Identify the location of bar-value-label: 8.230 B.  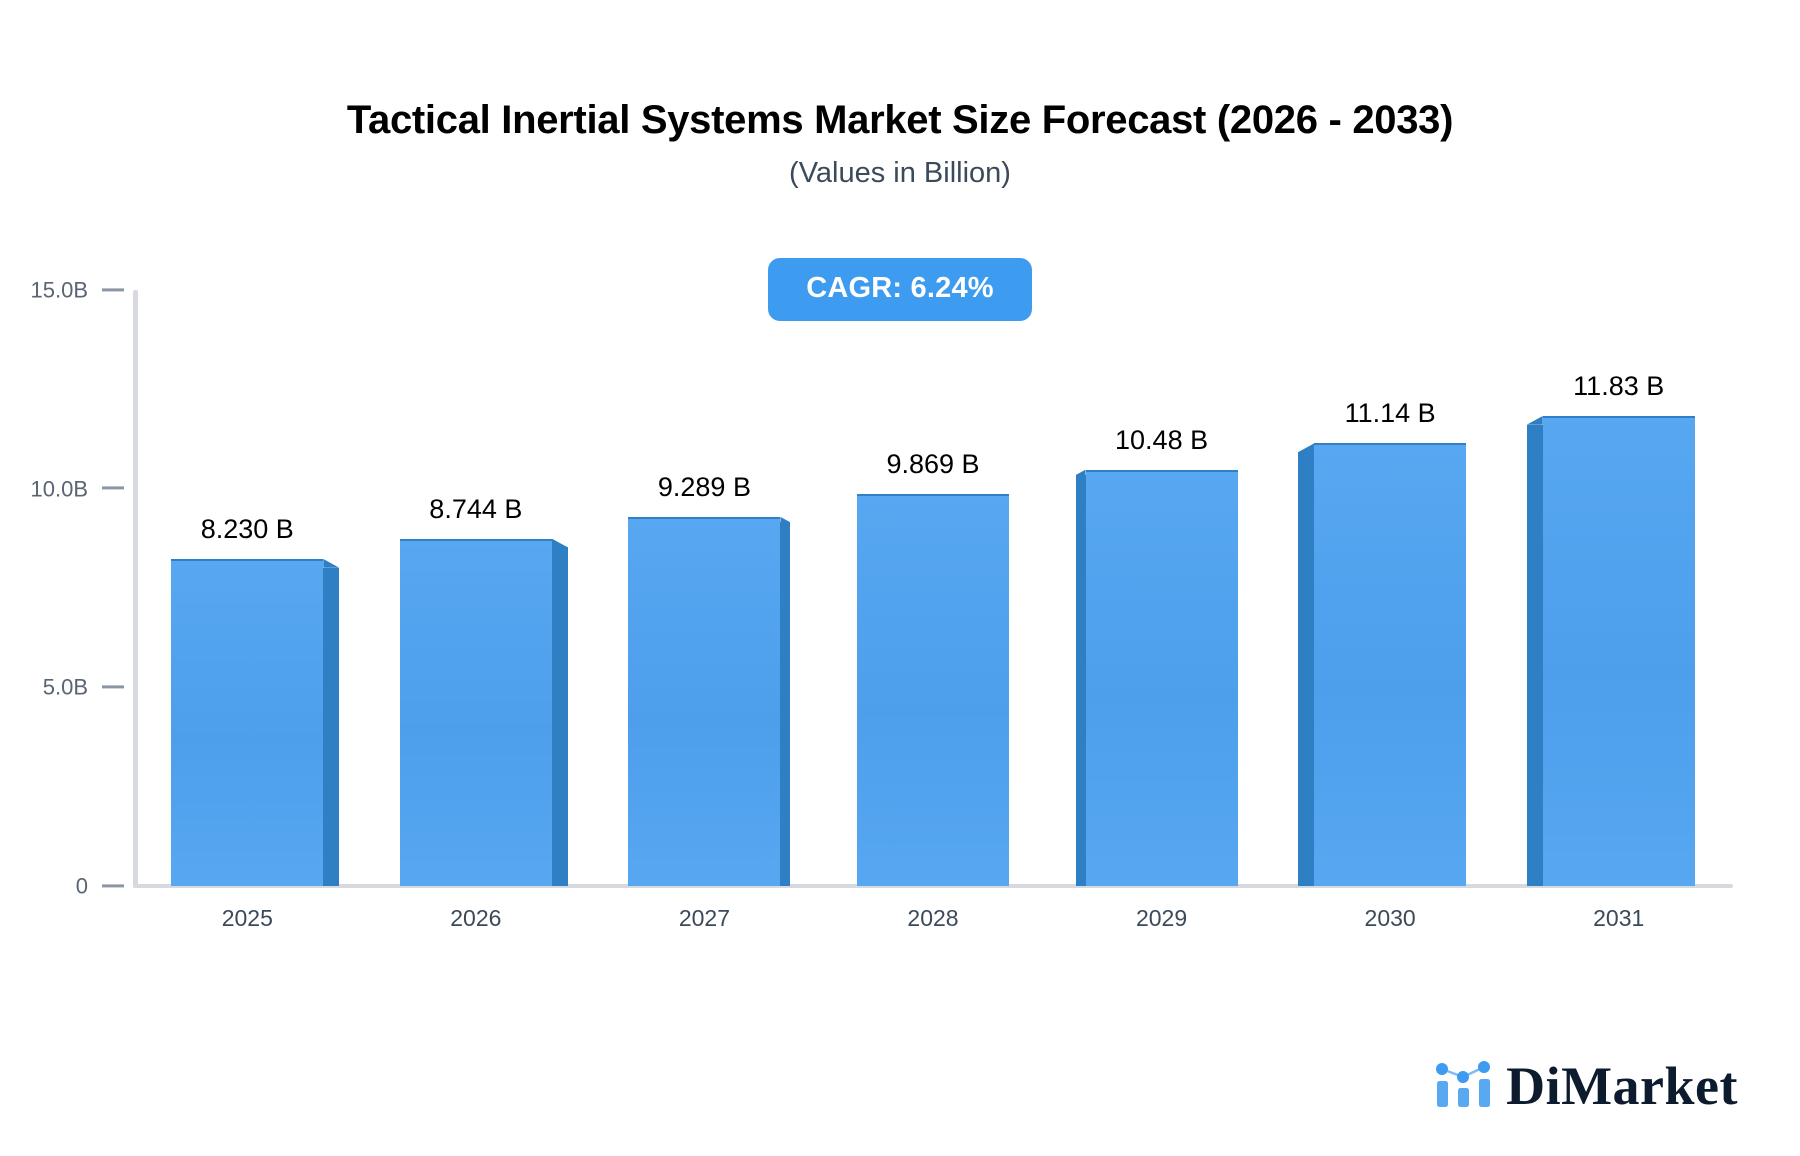
(247, 529).